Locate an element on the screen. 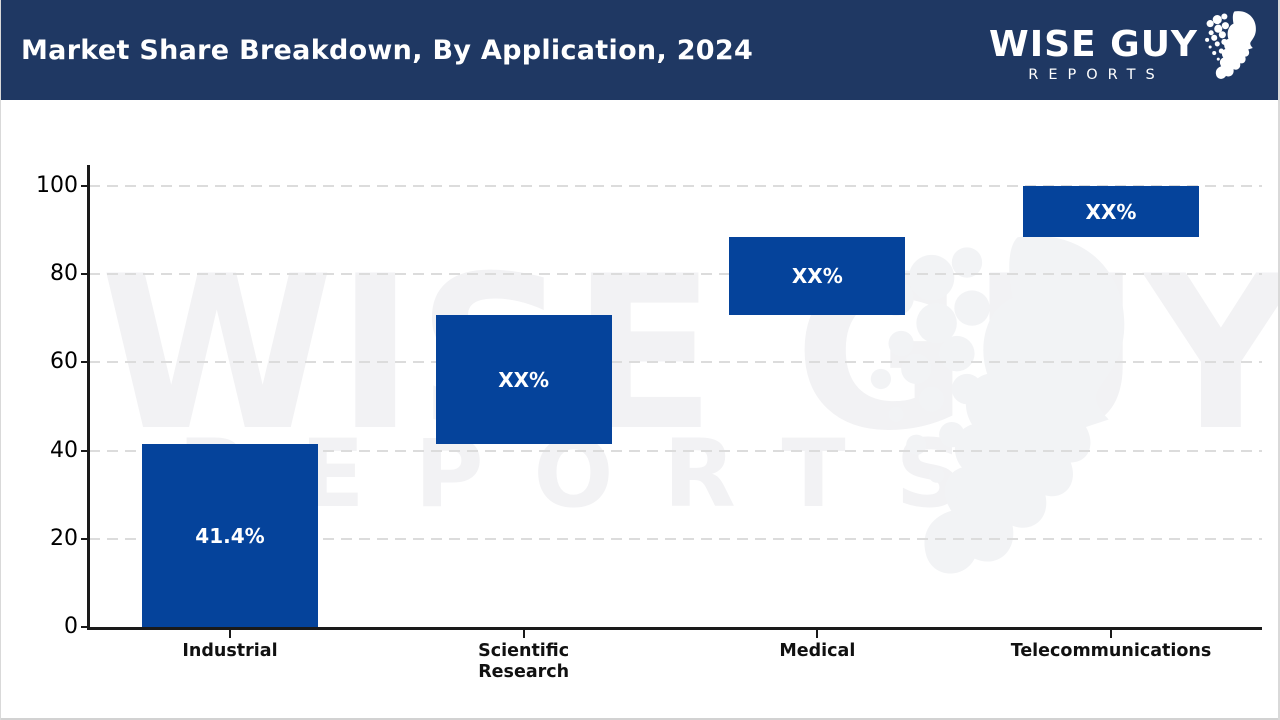  bar-scientific-research: XX% is located at coordinates (523, 379).